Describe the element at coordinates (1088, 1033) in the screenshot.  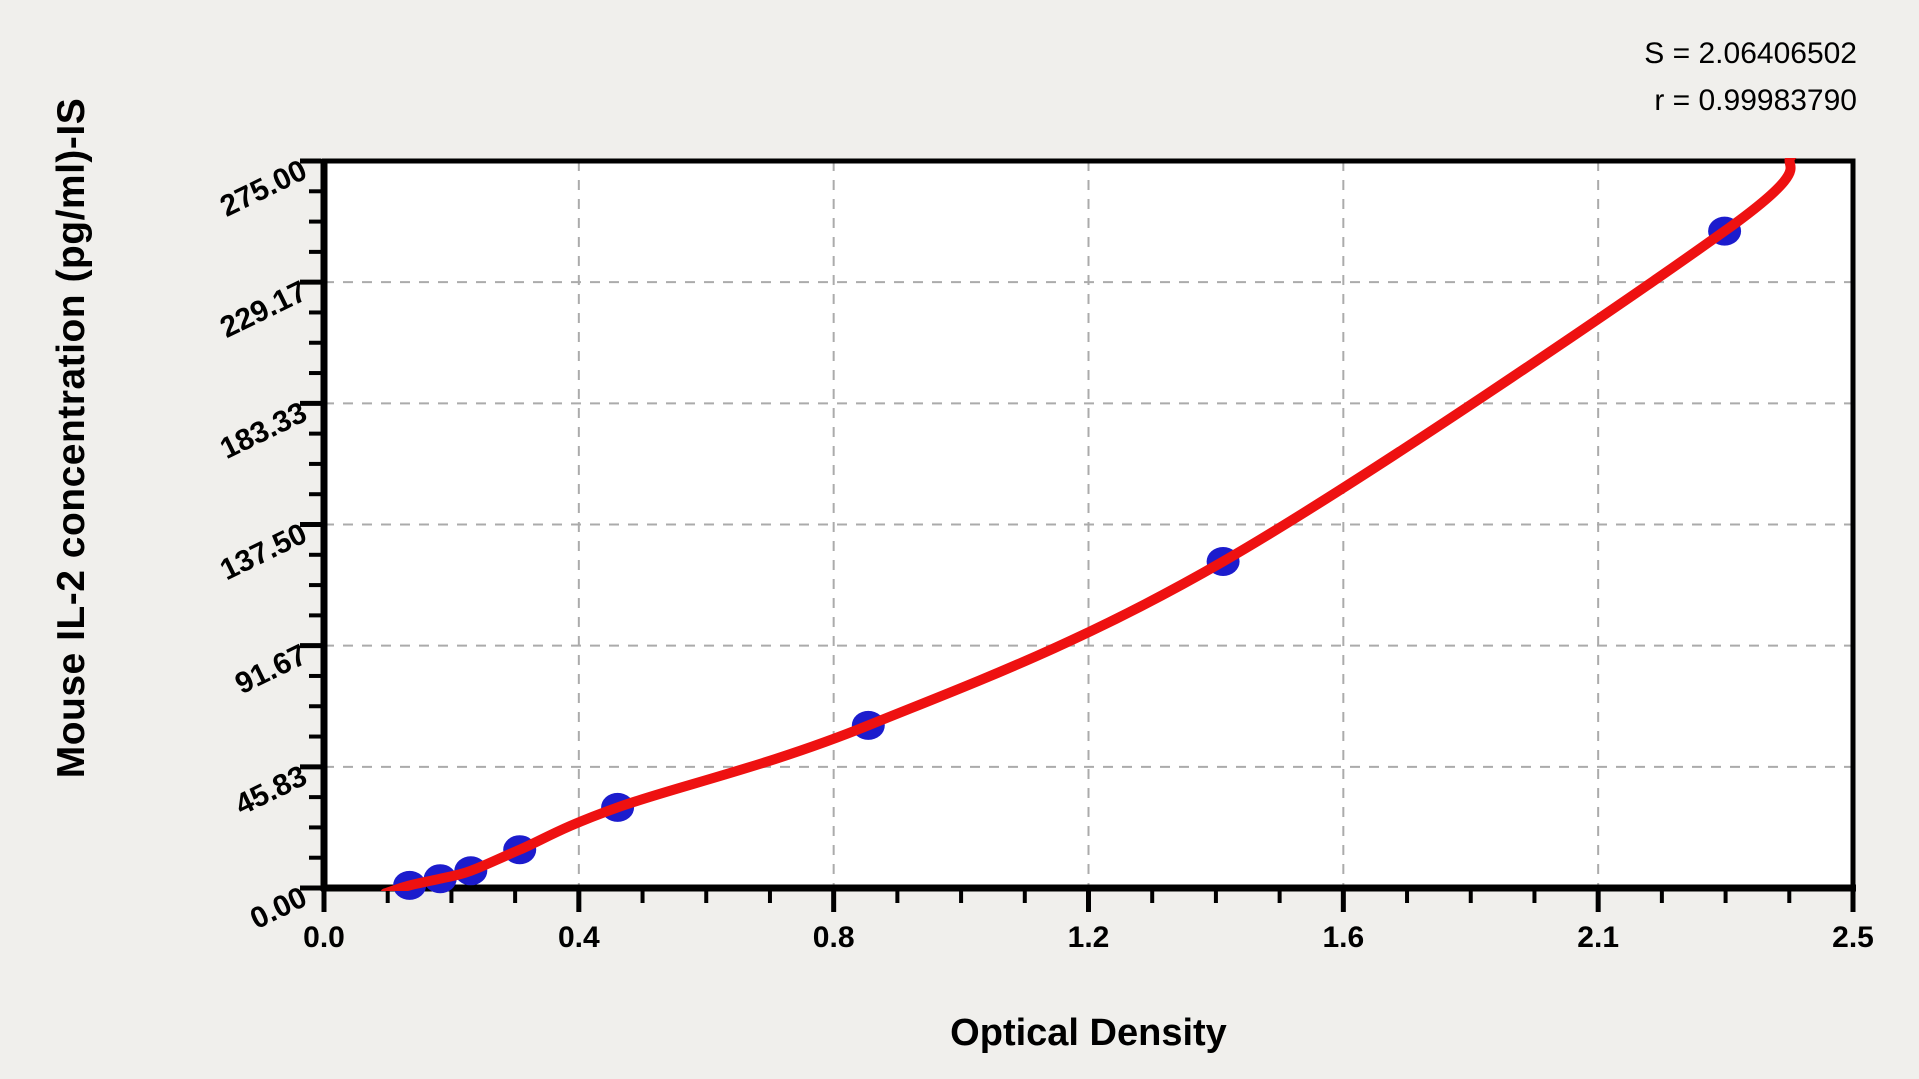
I see `x-axis-title: Optical Density` at that location.